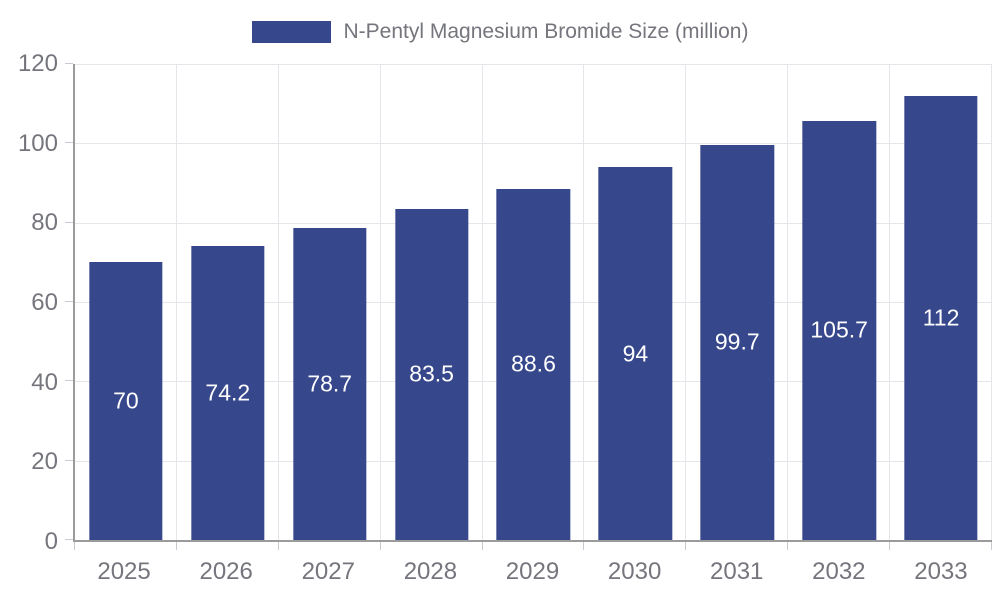 The width and height of the screenshot is (1000, 600). I want to click on y-axis-labels: 0 20 40 60 80 100 120, so click(29, 302).